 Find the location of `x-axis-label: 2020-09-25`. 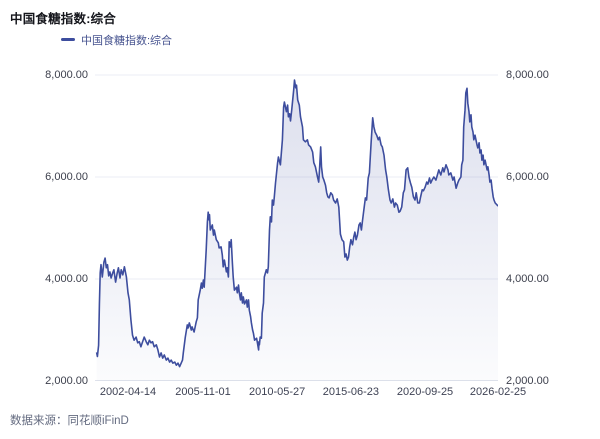

x-axis-label: 2020-09-25 is located at coordinates (425, 392).